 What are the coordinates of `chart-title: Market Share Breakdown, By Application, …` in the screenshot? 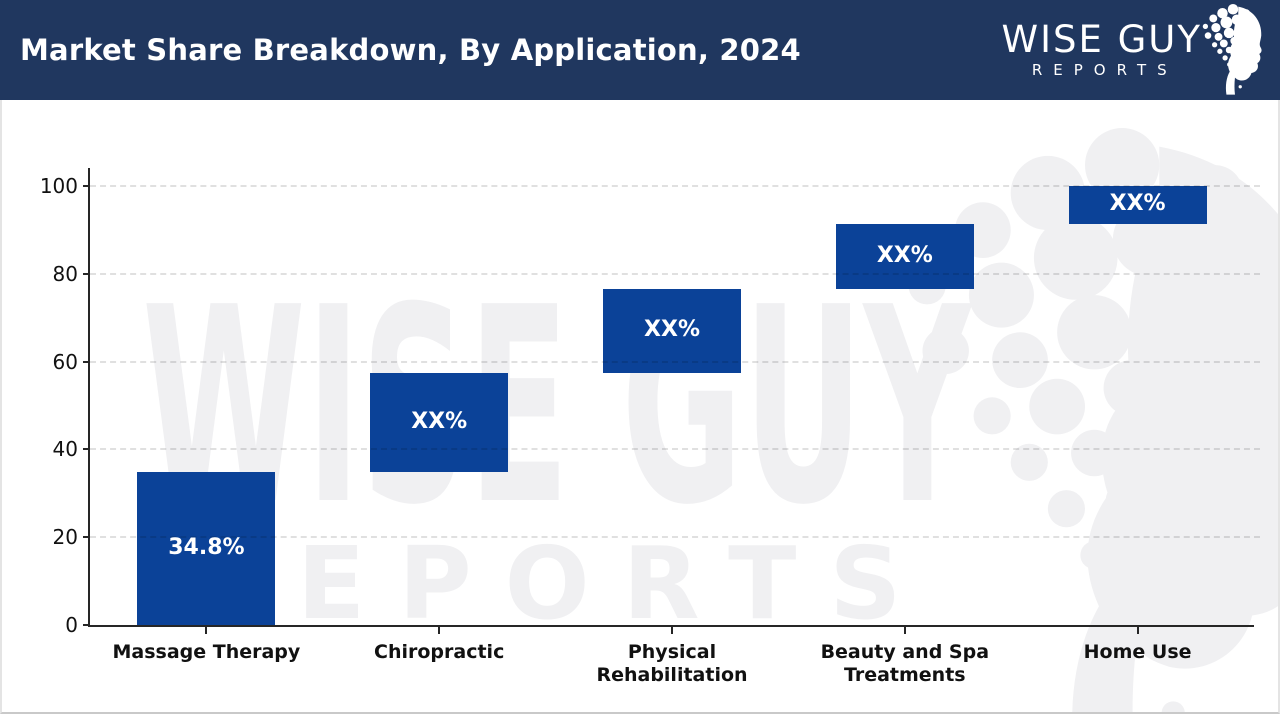 It's located at (410, 50).